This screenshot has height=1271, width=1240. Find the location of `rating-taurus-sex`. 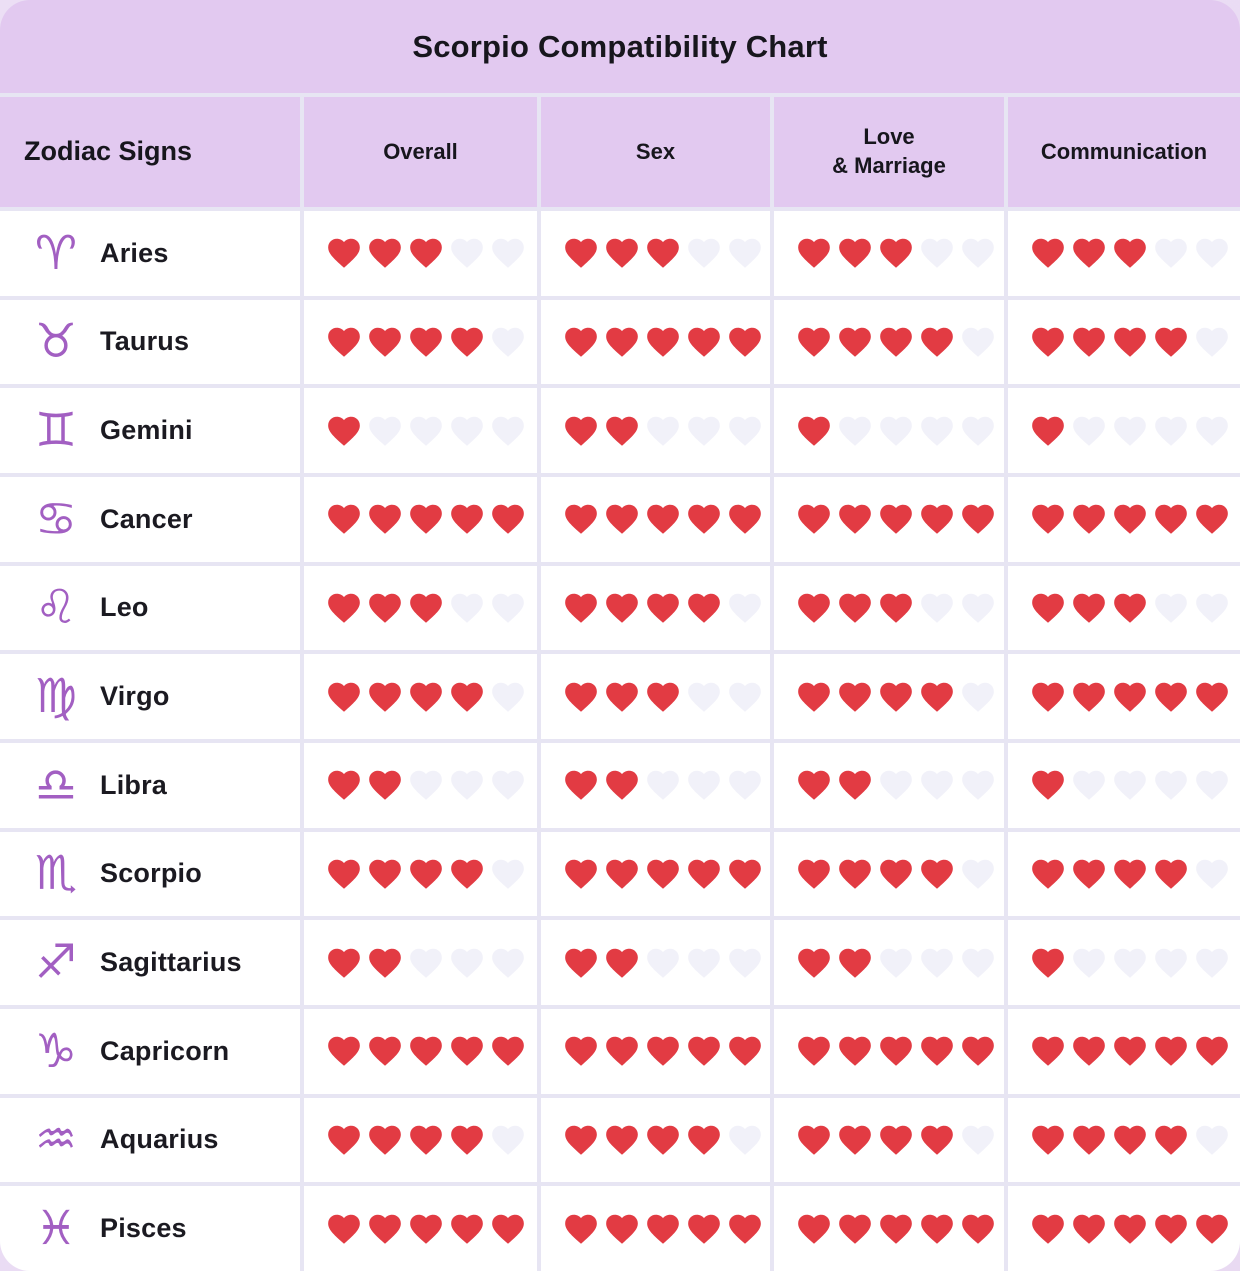

rating-taurus-sex is located at coordinates (655, 342).